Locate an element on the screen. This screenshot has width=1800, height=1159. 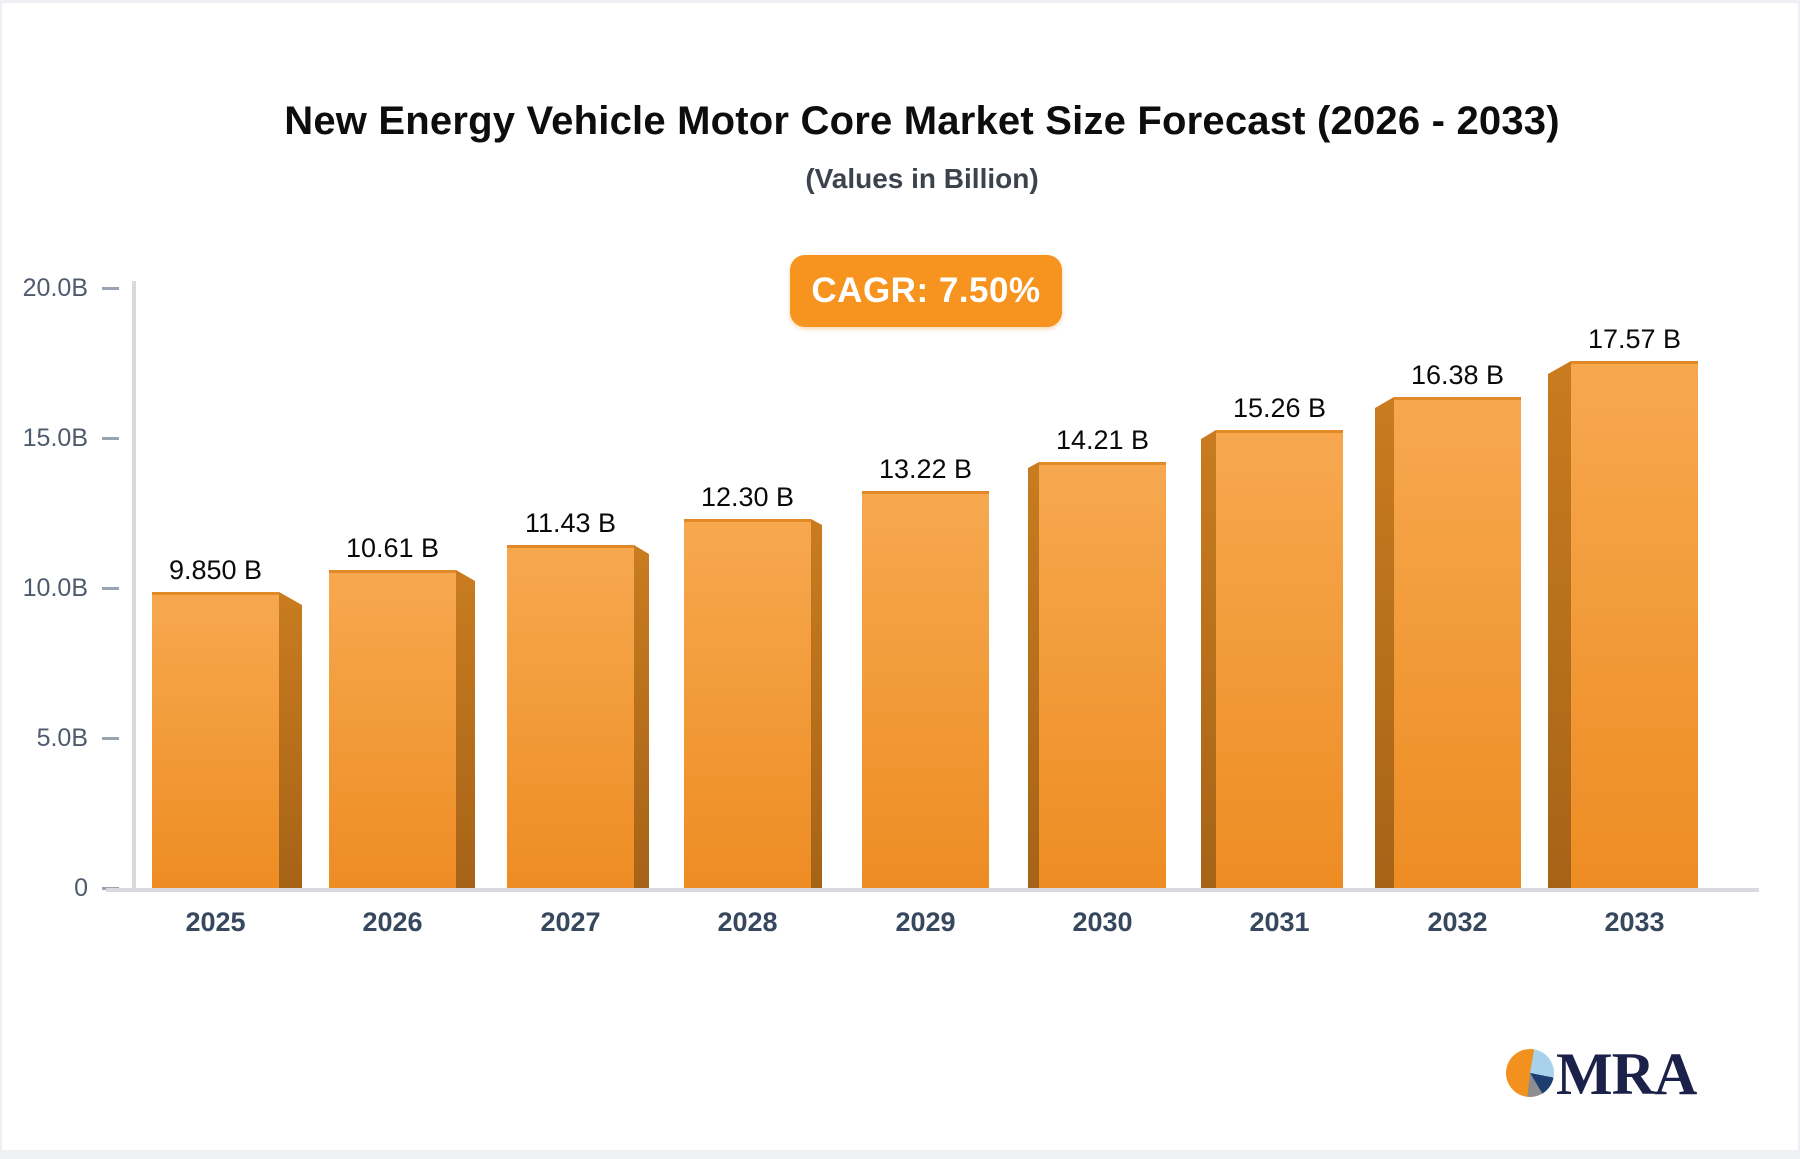
bar-side-face-2030 is located at coordinates (1033, 675).